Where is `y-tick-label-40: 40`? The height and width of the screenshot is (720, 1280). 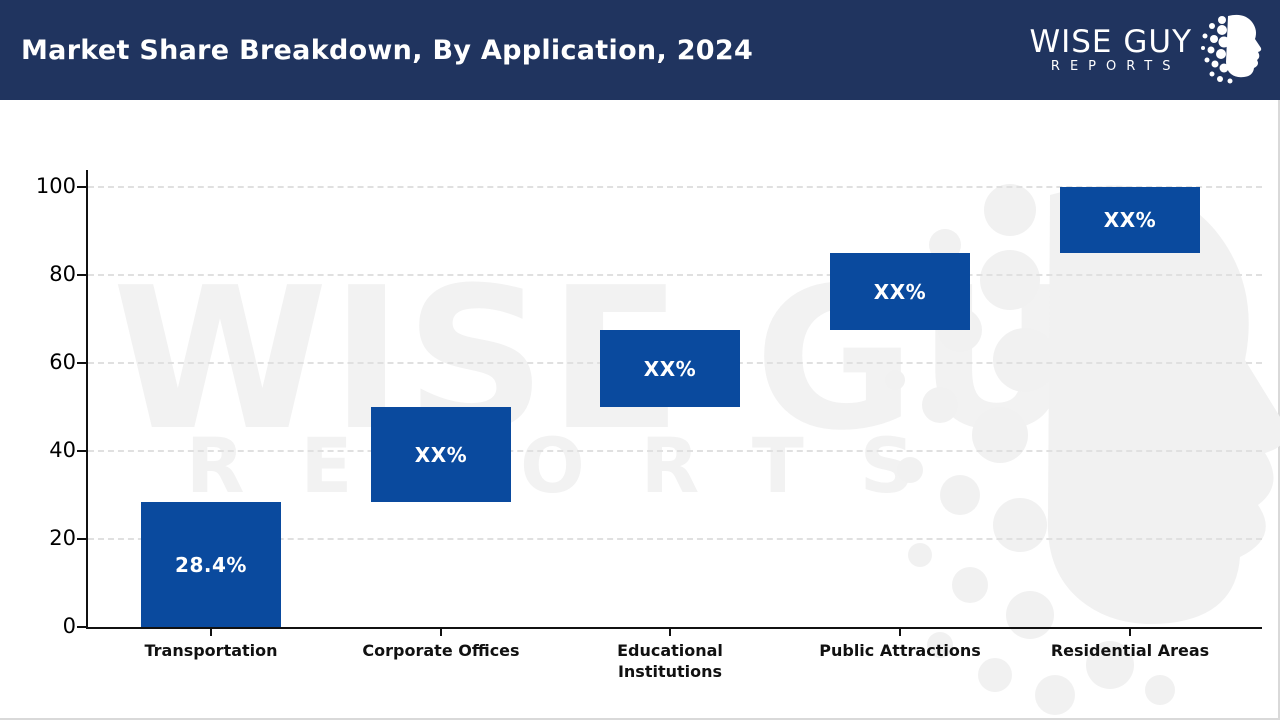 y-tick-label-40: 40 is located at coordinates (62, 450).